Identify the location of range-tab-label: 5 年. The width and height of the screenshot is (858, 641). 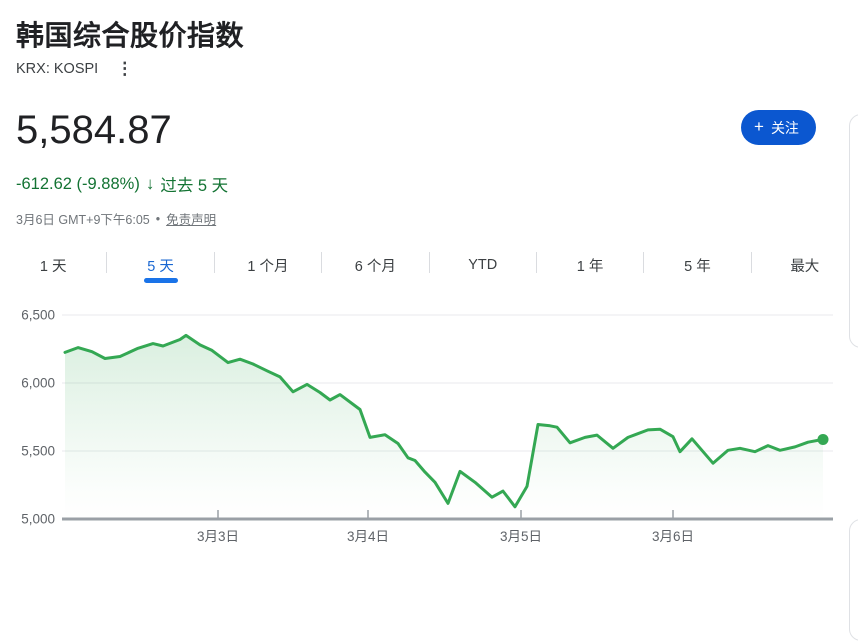
(697, 266).